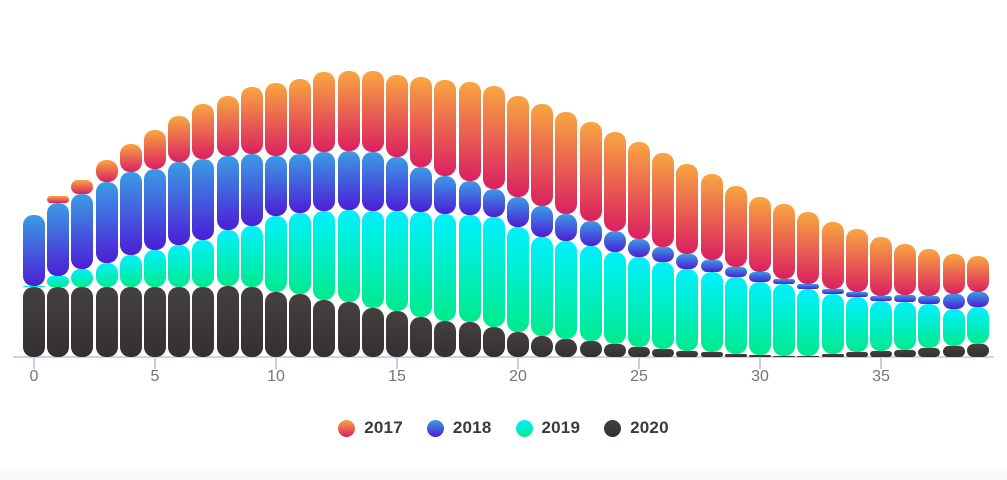 This screenshot has width=1007, height=480. I want to click on legend-item-2019: 2019, so click(548, 428).